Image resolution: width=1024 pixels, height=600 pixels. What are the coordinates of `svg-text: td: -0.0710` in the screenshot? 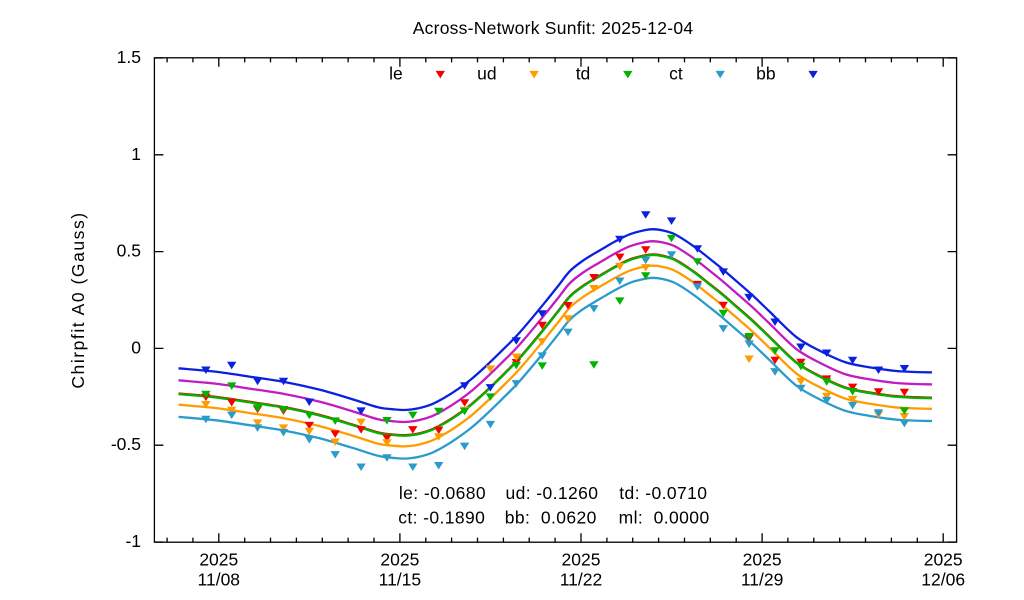 It's located at (663, 493).